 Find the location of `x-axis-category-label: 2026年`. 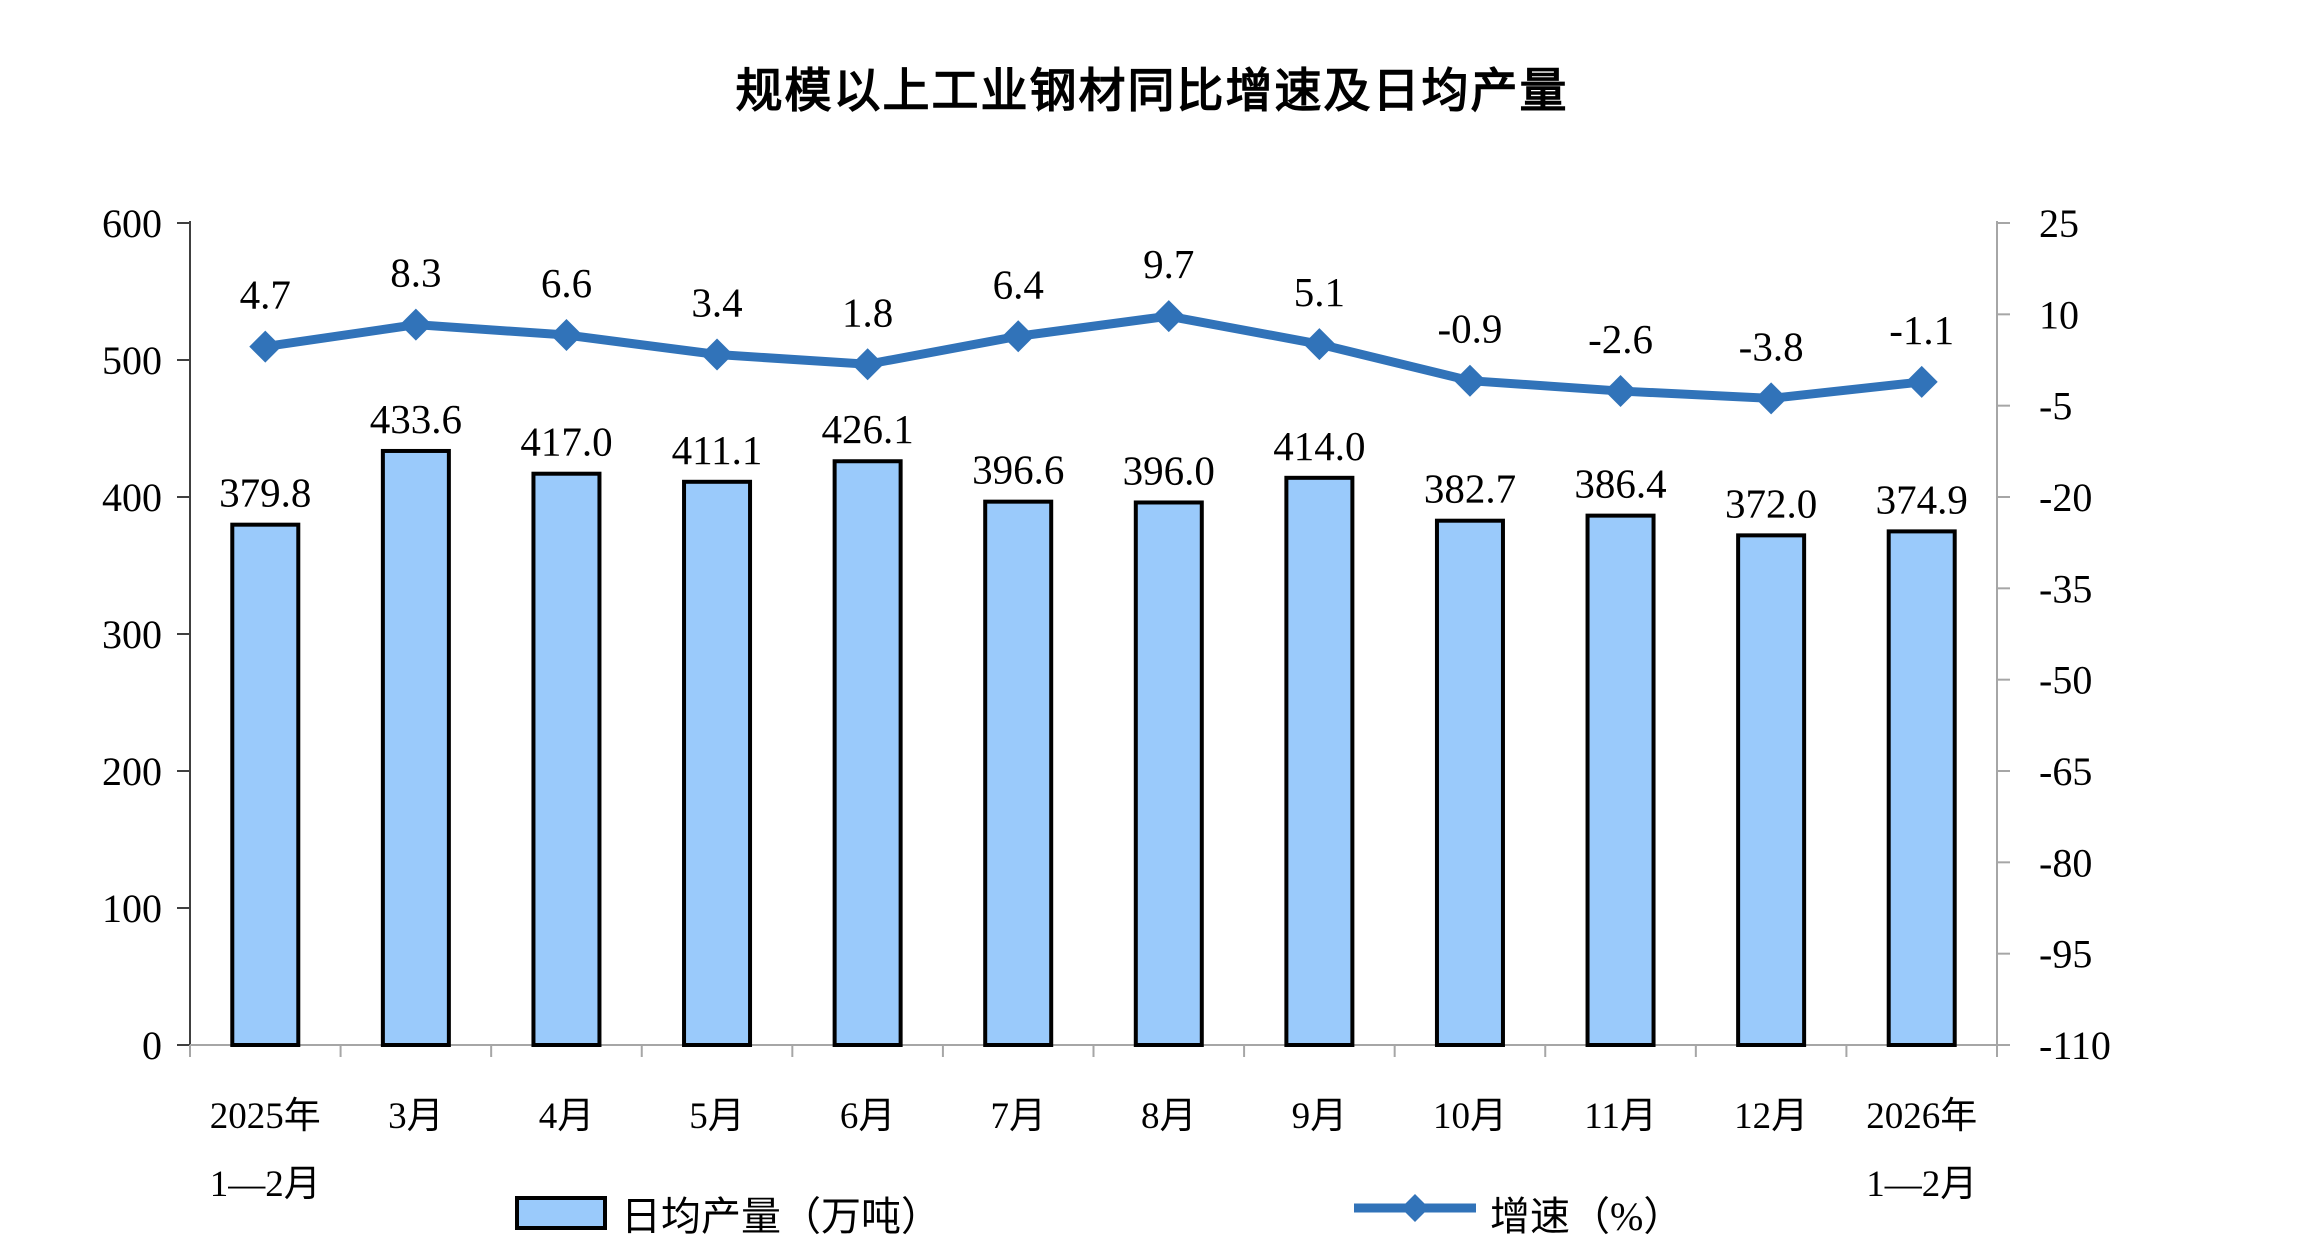

x-axis-category-label: 2026年 is located at coordinates (1921, 1116).